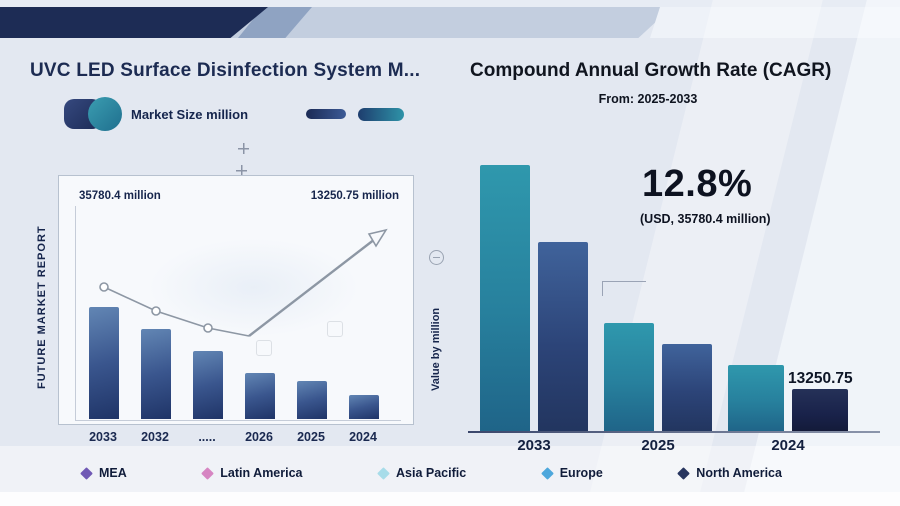  I want to click on chart-annotation-left: 35780.4 million, so click(120, 196).